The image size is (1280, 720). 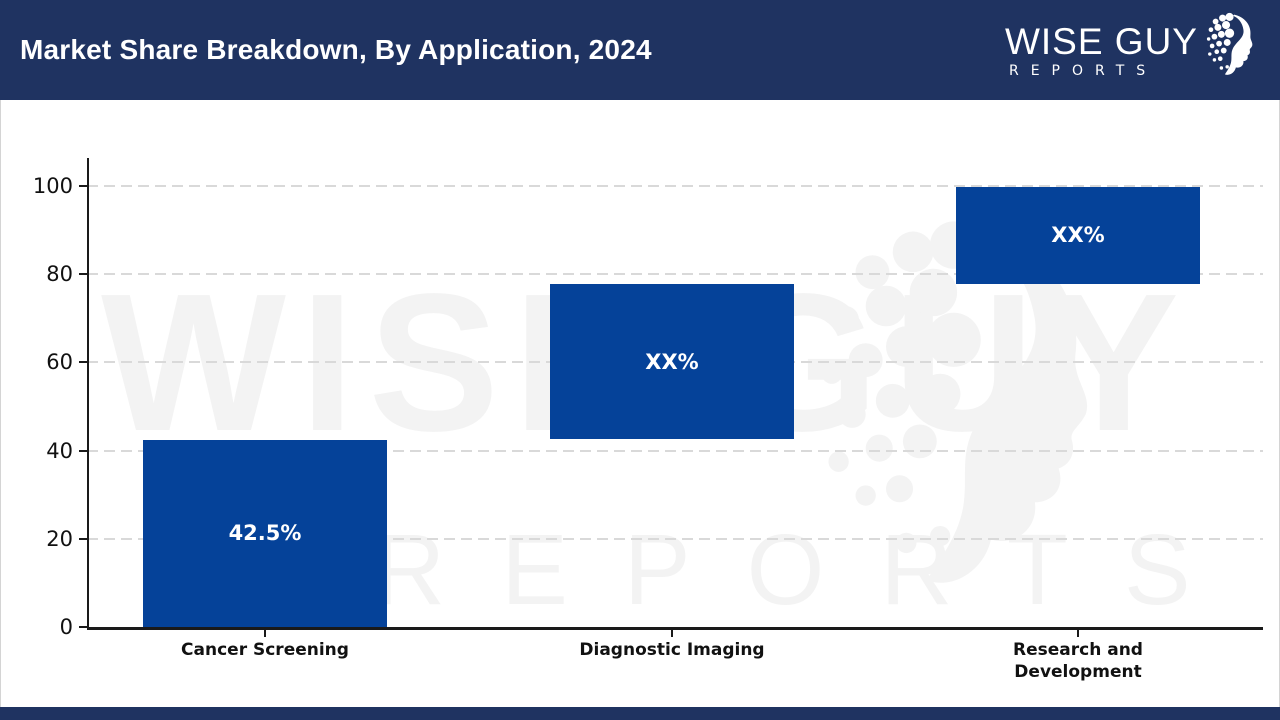 I want to click on y-axis-line, so click(x=88, y=394).